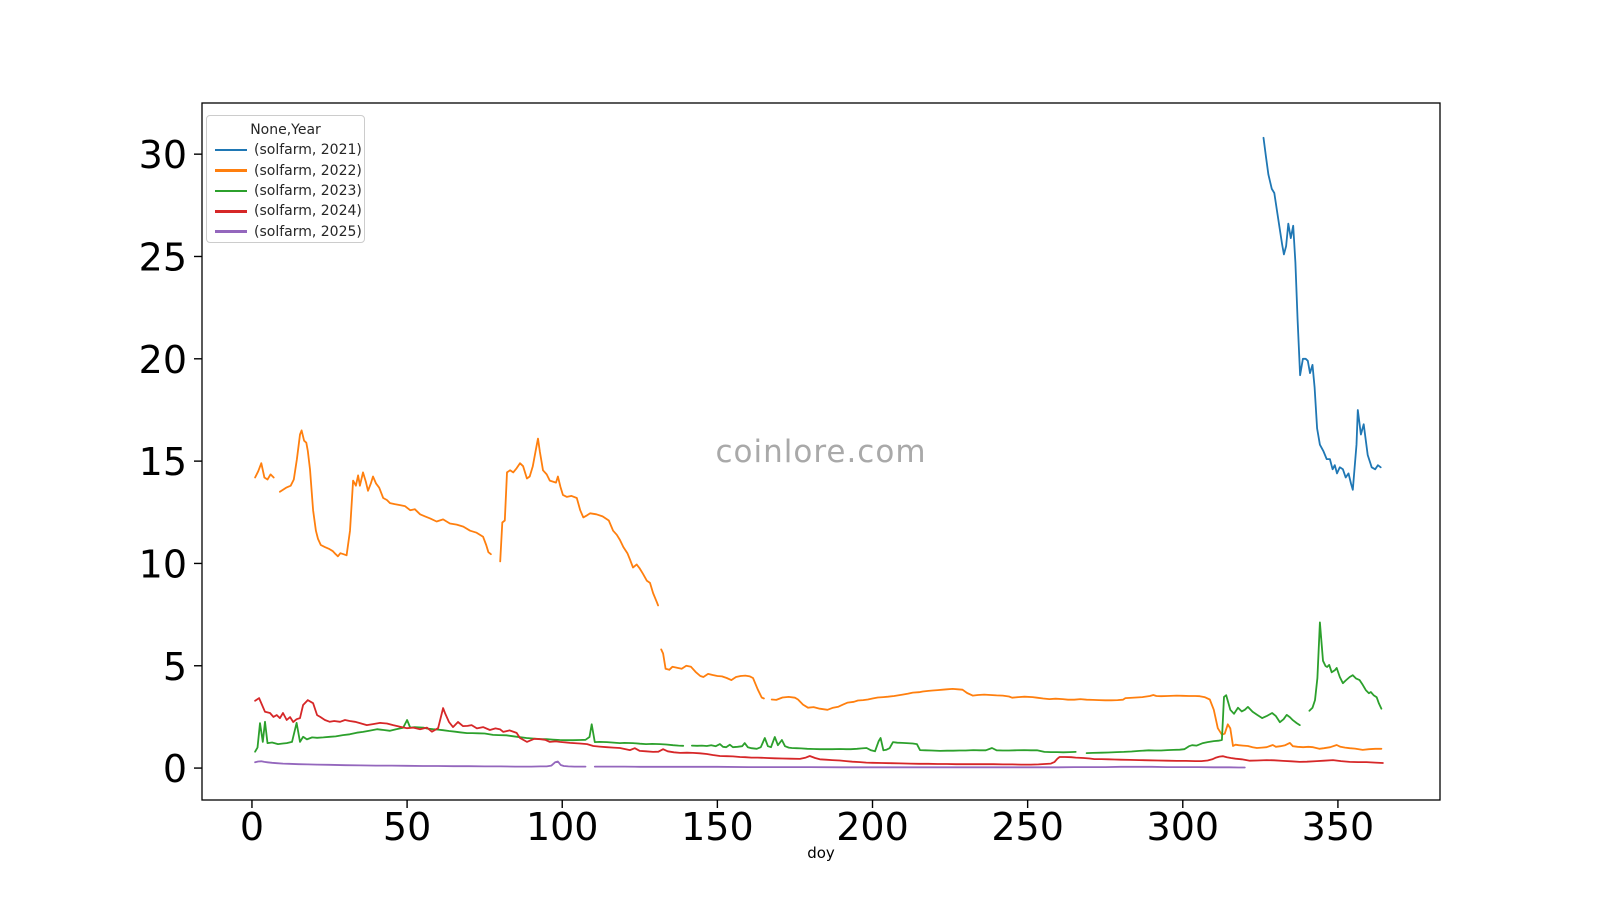 This screenshot has height=900, width=1600. I want to click on series-line-2024, so click(819, 731).